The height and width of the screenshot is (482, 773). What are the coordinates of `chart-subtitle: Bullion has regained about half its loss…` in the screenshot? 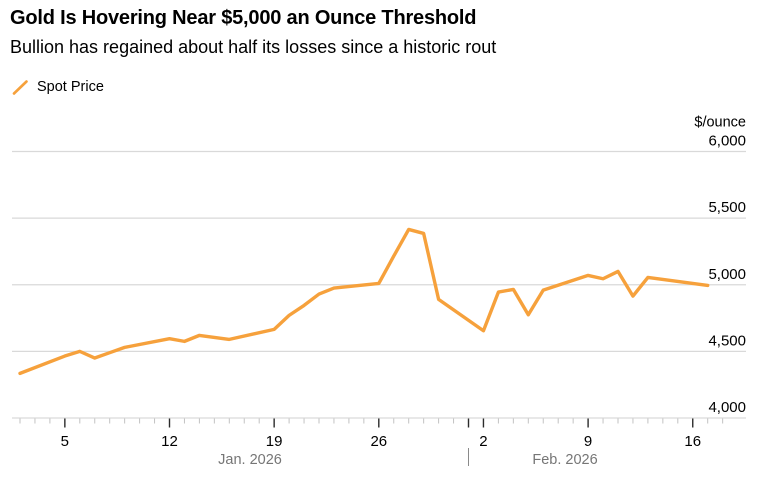 It's located at (253, 47).